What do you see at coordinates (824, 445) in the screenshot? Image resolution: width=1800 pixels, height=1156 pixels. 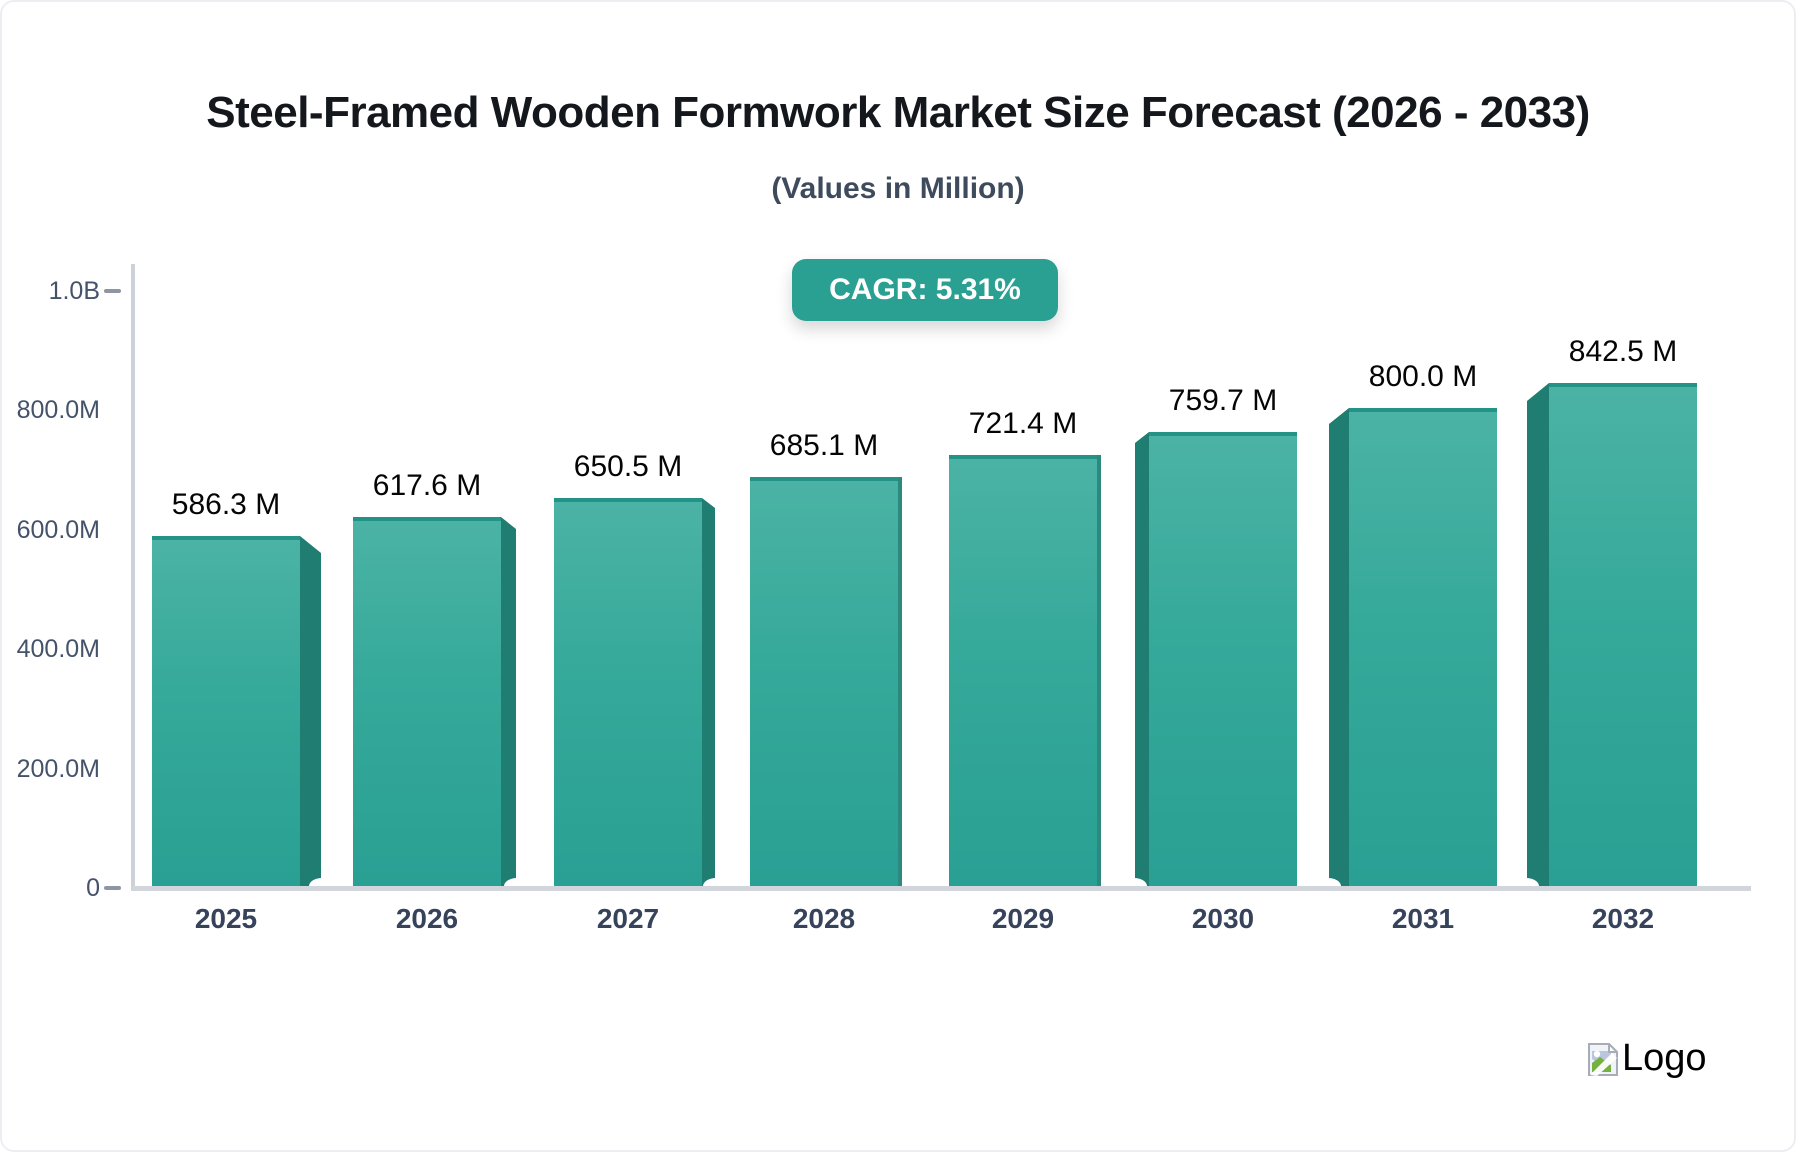 I see `bar-value-label: 685.1 M` at bounding box center [824, 445].